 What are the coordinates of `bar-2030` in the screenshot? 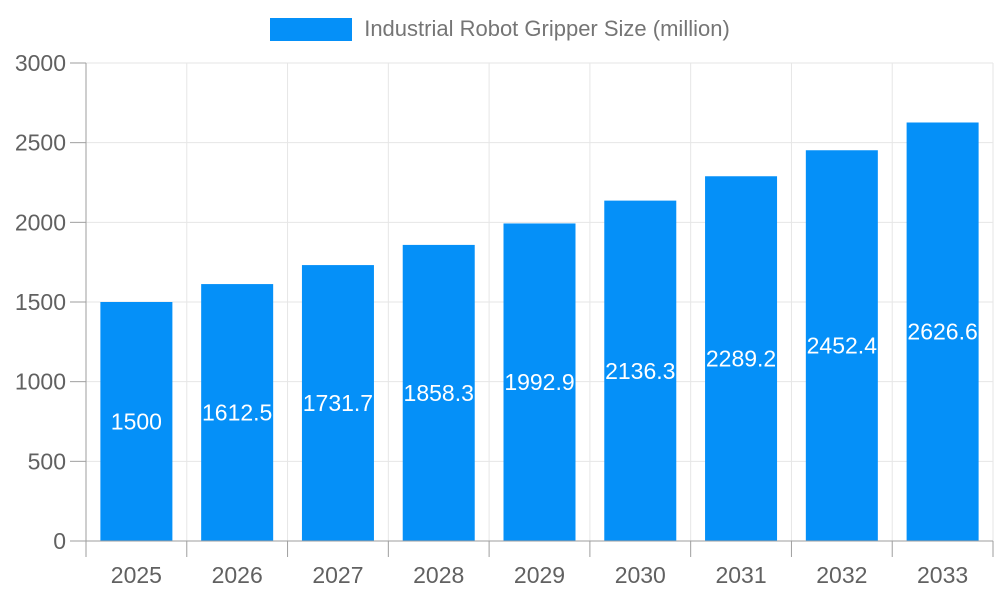 It's located at (640, 370).